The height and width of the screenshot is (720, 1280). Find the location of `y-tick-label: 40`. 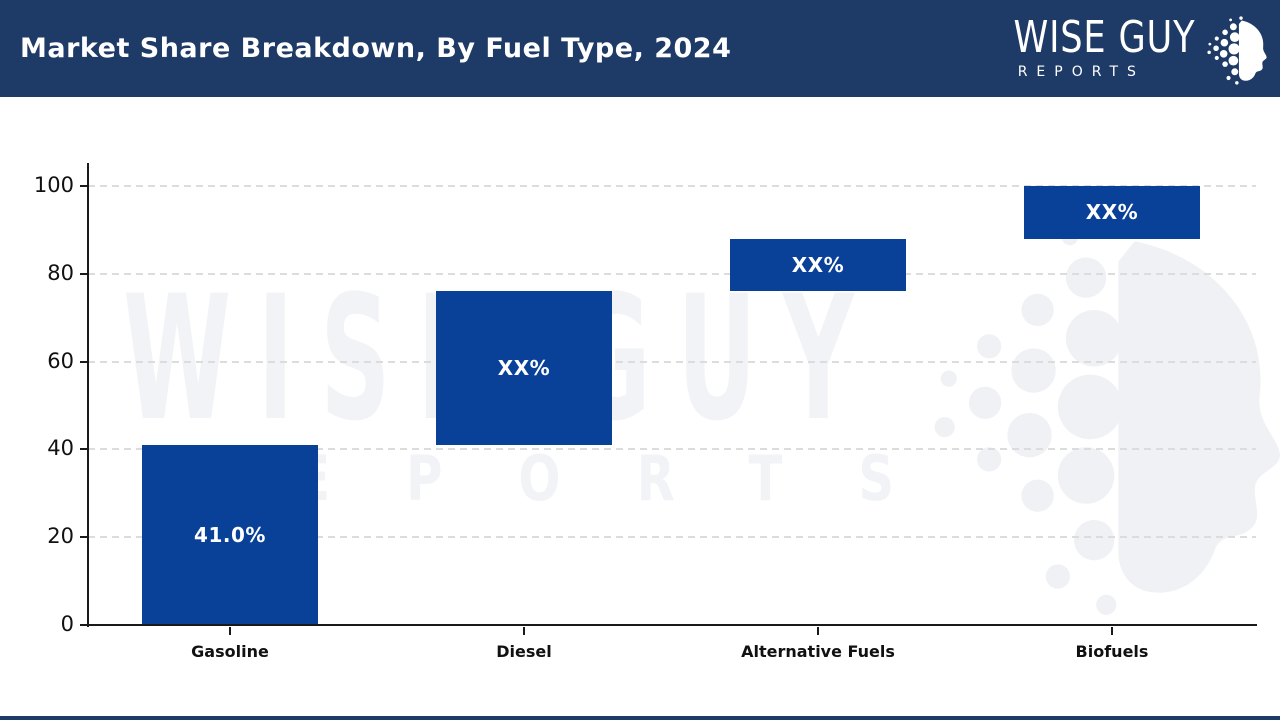

y-tick-label: 40 is located at coordinates (60, 448).